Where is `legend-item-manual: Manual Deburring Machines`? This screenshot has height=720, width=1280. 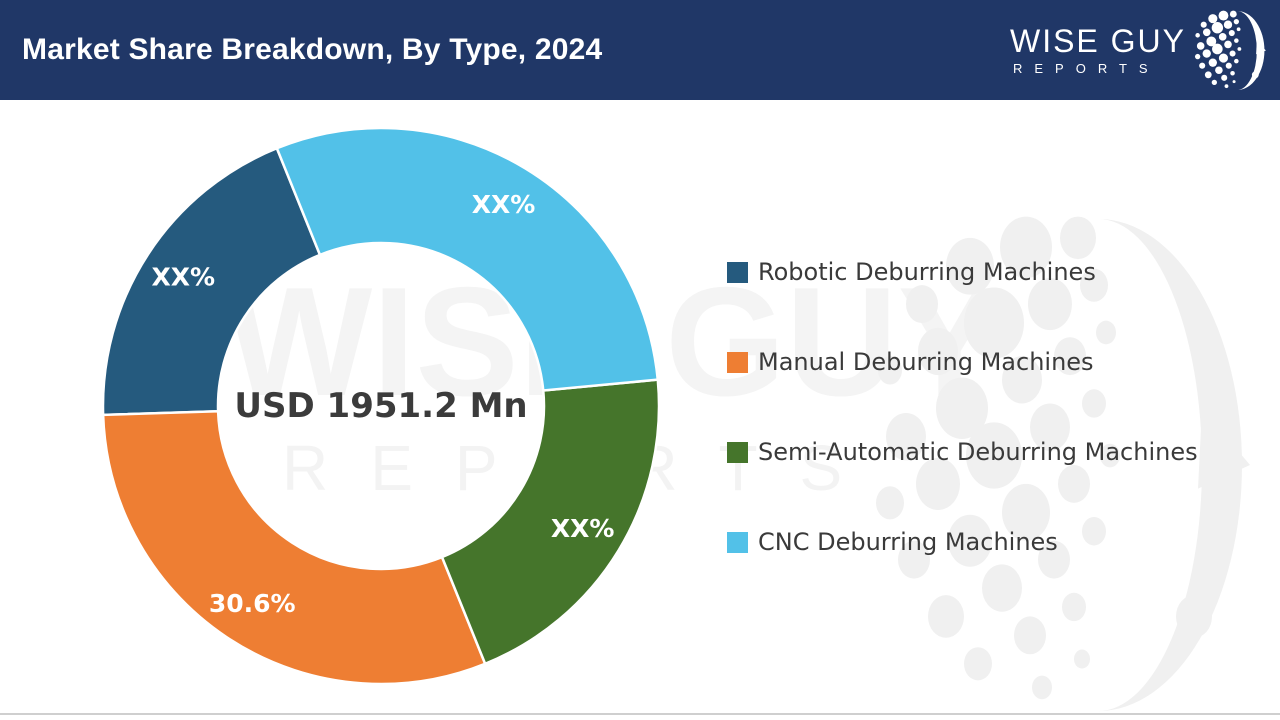 legend-item-manual: Manual Deburring Machines is located at coordinates (962, 362).